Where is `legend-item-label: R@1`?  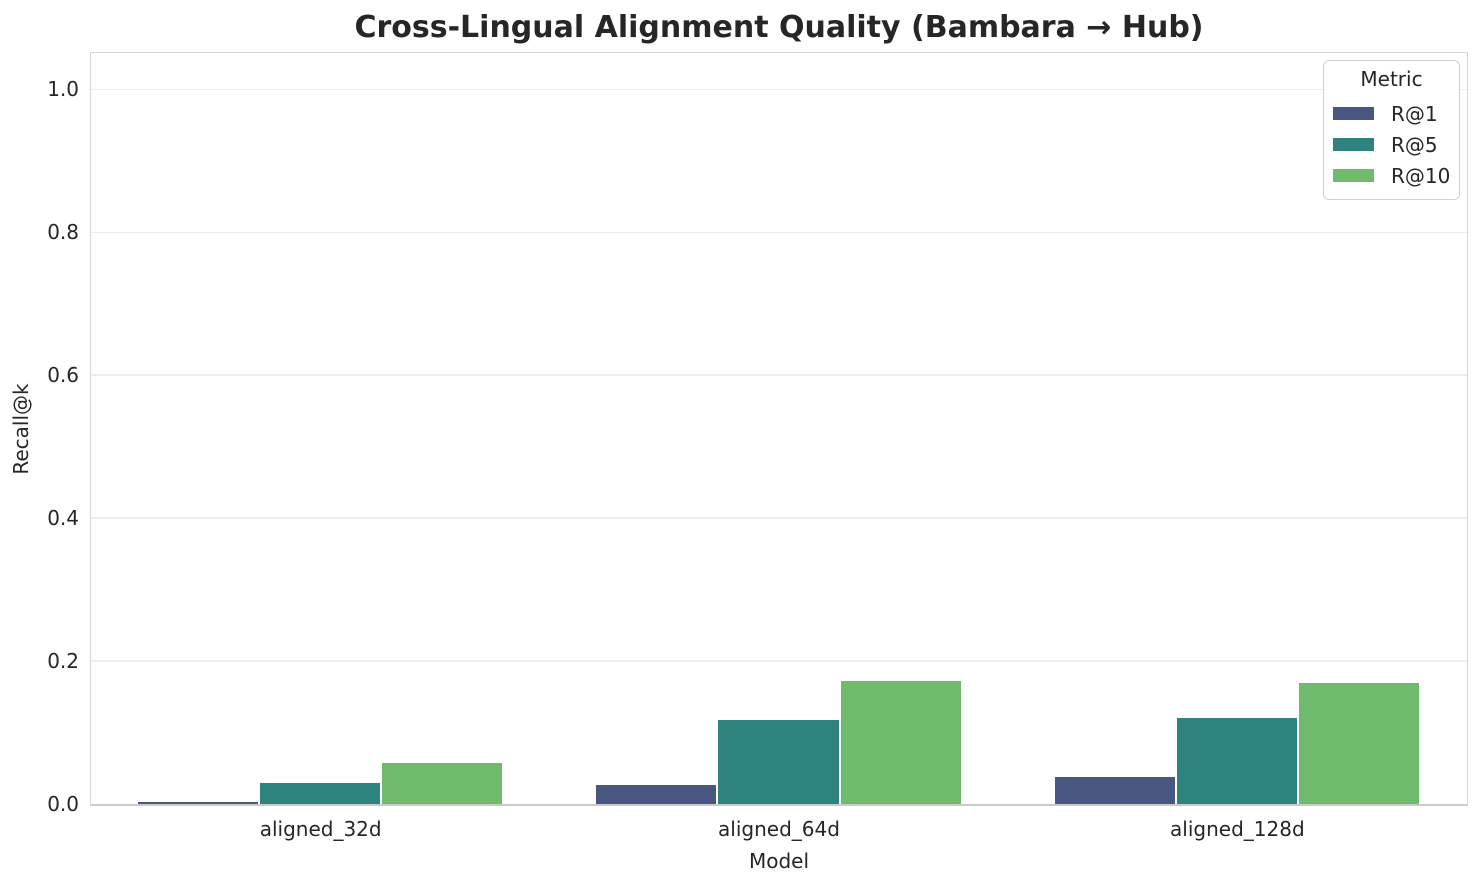
legend-item-label: R@1 is located at coordinates (1414, 113).